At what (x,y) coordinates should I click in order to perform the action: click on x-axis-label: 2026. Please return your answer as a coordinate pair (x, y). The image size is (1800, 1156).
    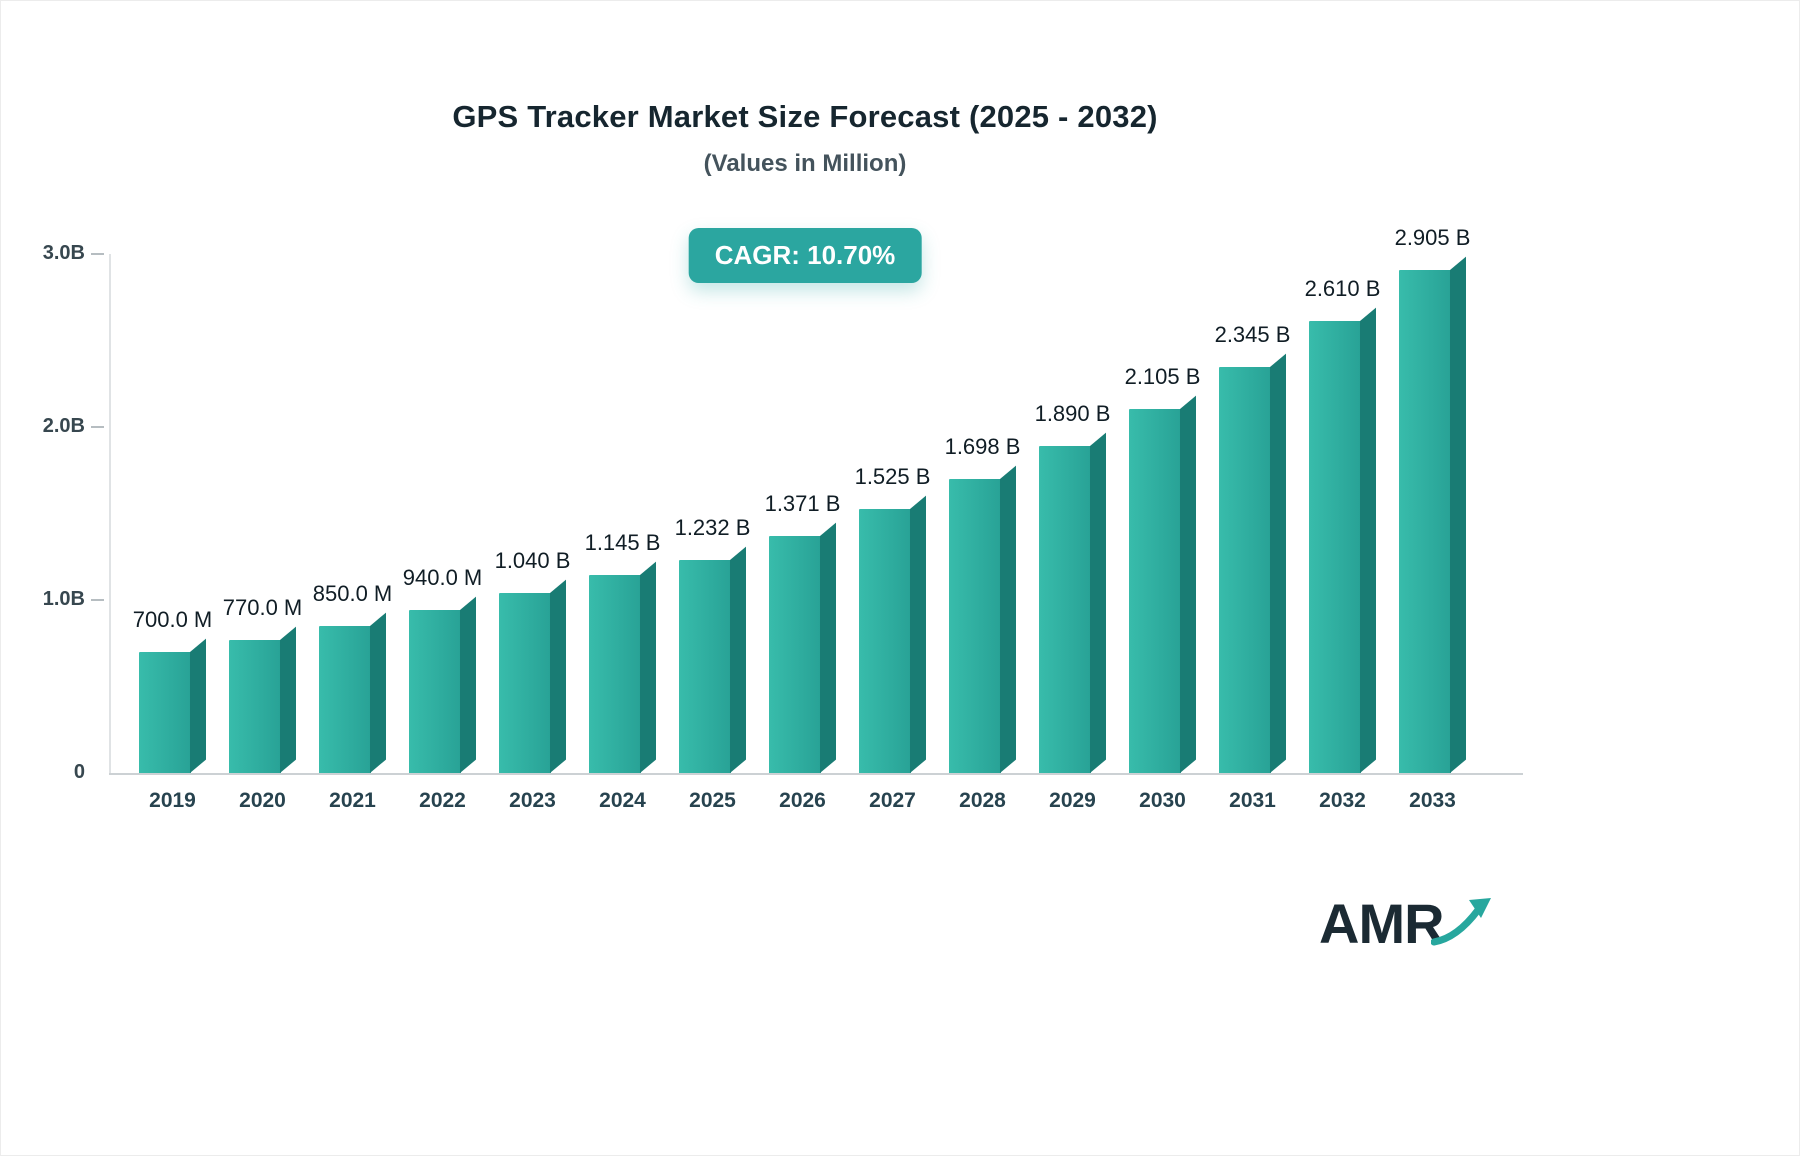
    Looking at the image, I should click on (802, 800).